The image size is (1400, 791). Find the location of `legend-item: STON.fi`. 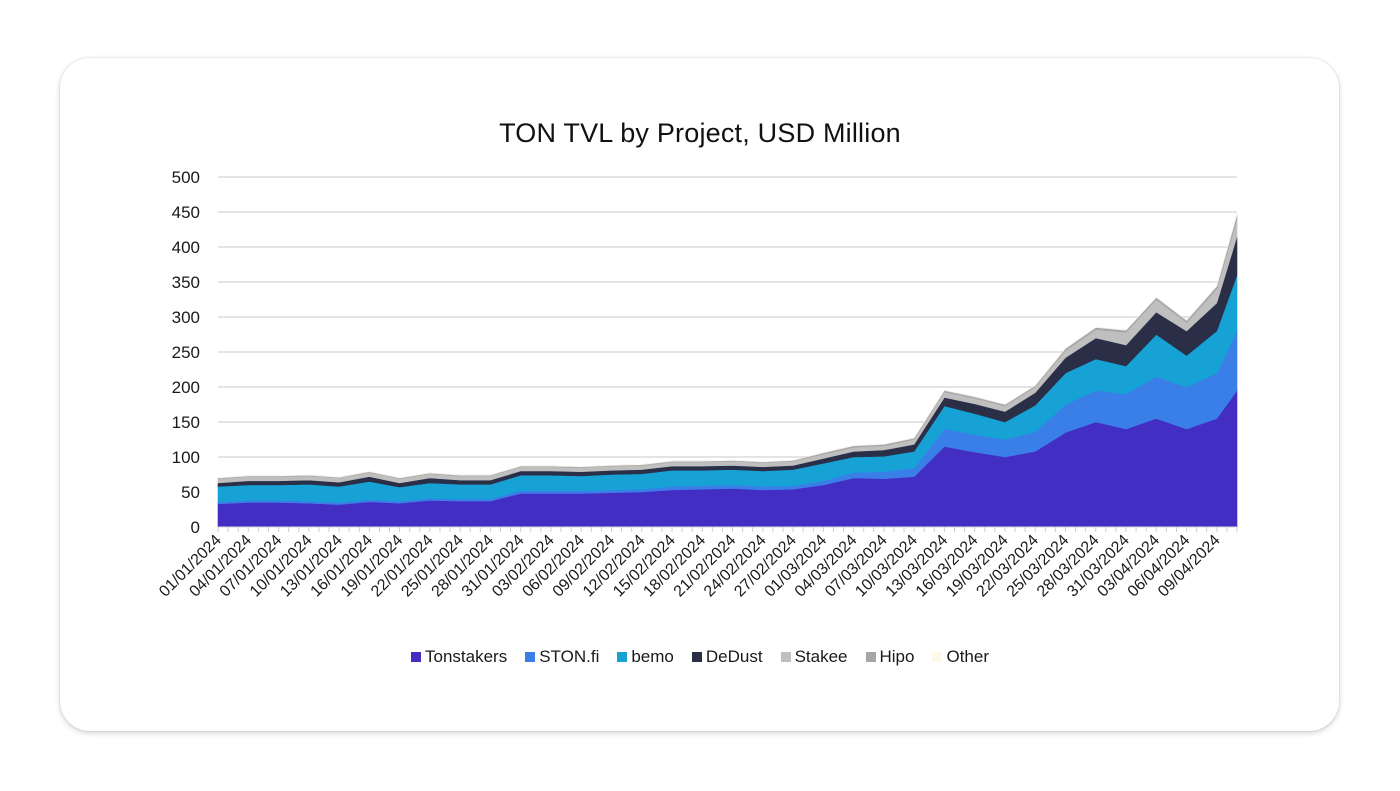

legend-item: STON.fi is located at coordinates (562, 657).